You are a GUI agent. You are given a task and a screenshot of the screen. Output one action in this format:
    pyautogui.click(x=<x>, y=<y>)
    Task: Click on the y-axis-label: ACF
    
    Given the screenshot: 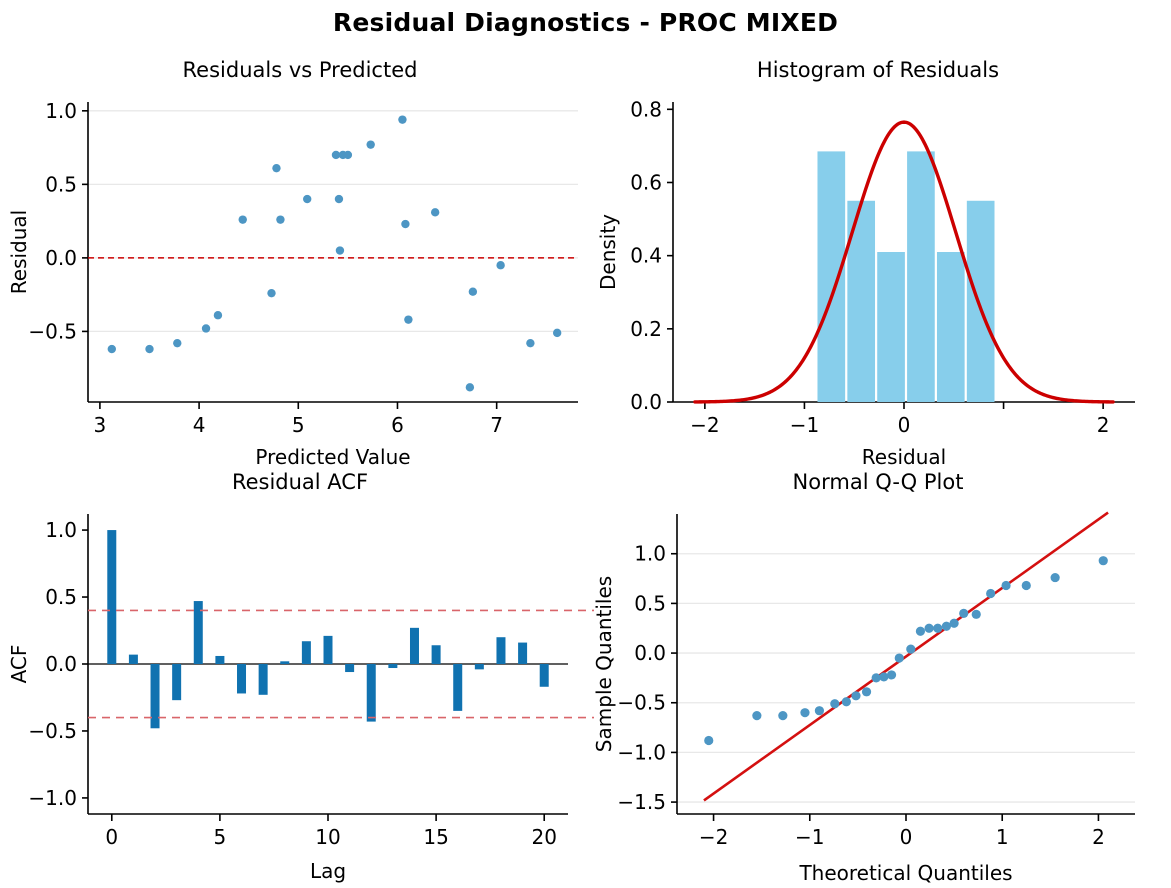 What is the action you would take?
    pyautogui.click(x=19, y=664)
    